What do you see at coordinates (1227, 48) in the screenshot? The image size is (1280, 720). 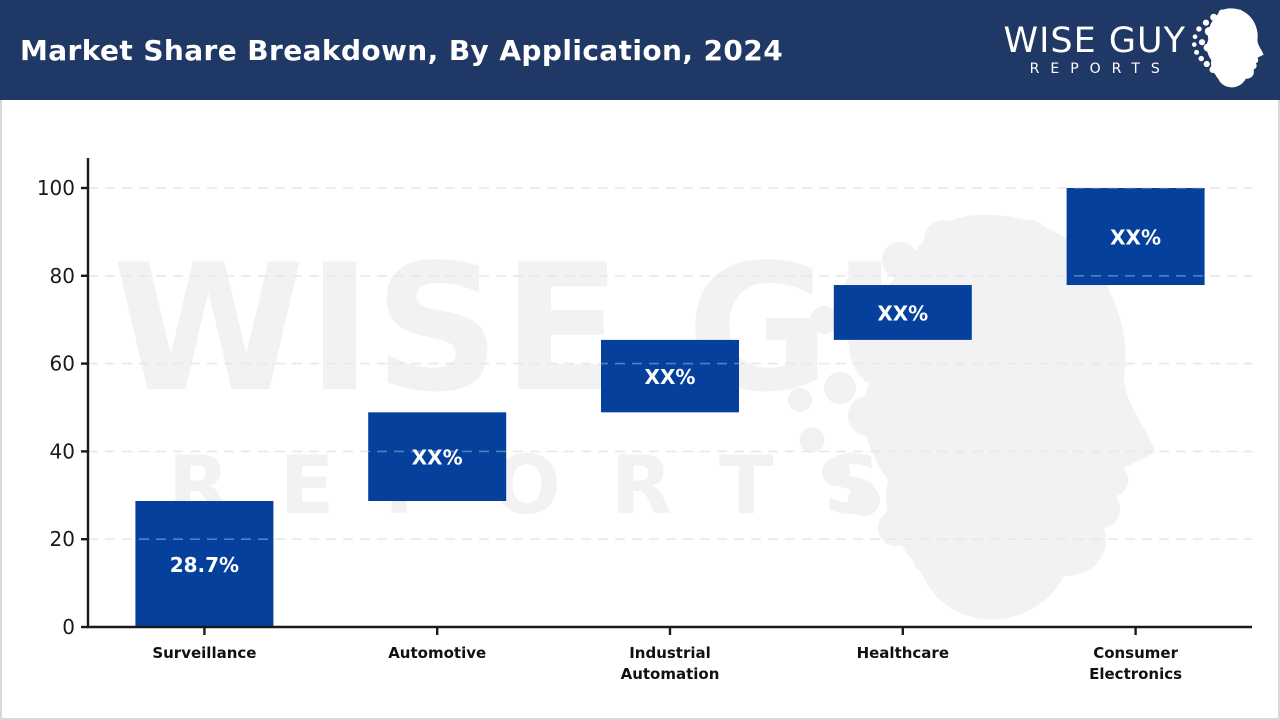 I see `logo-face-icon` at bounding box center [1227, 48].